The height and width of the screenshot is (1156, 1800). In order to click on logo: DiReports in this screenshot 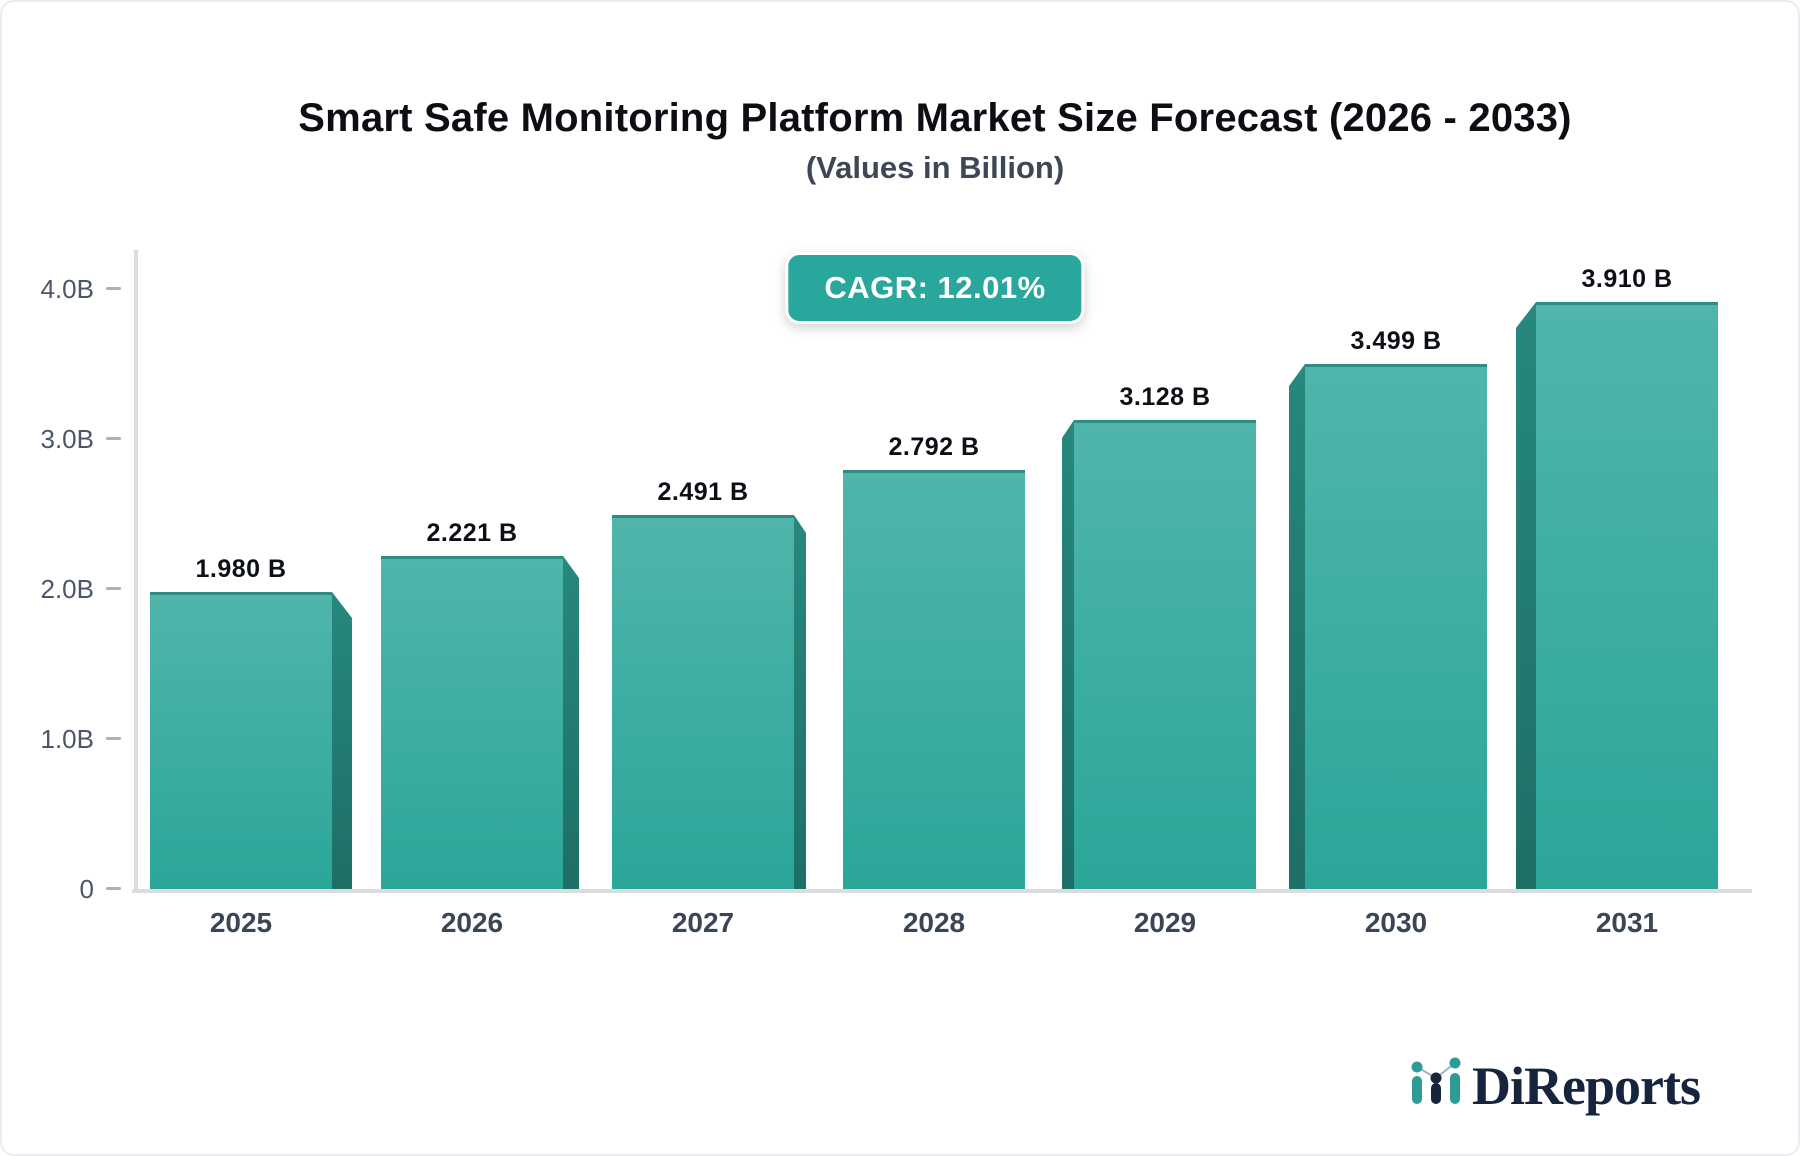, I will do `click(1555, 1086)`.